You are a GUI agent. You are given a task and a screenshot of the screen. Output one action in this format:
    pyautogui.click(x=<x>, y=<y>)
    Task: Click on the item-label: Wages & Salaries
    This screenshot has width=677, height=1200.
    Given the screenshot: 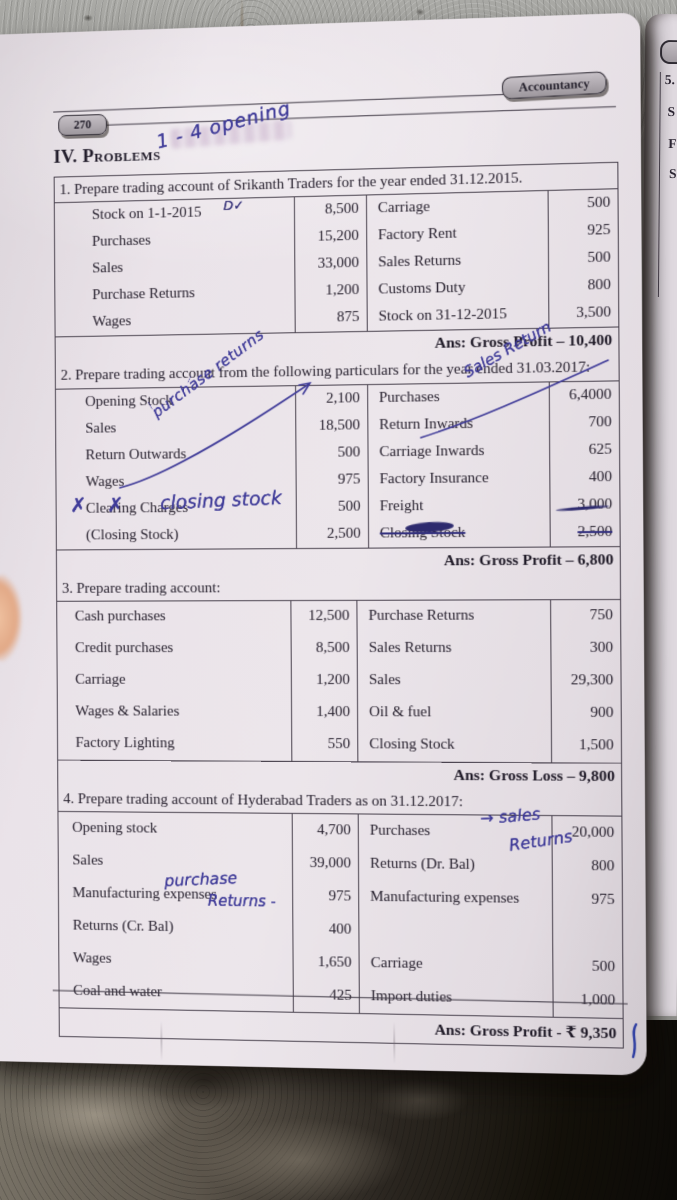 What is the action you would take?
    pyautogui.click(x=127, y=711)
    